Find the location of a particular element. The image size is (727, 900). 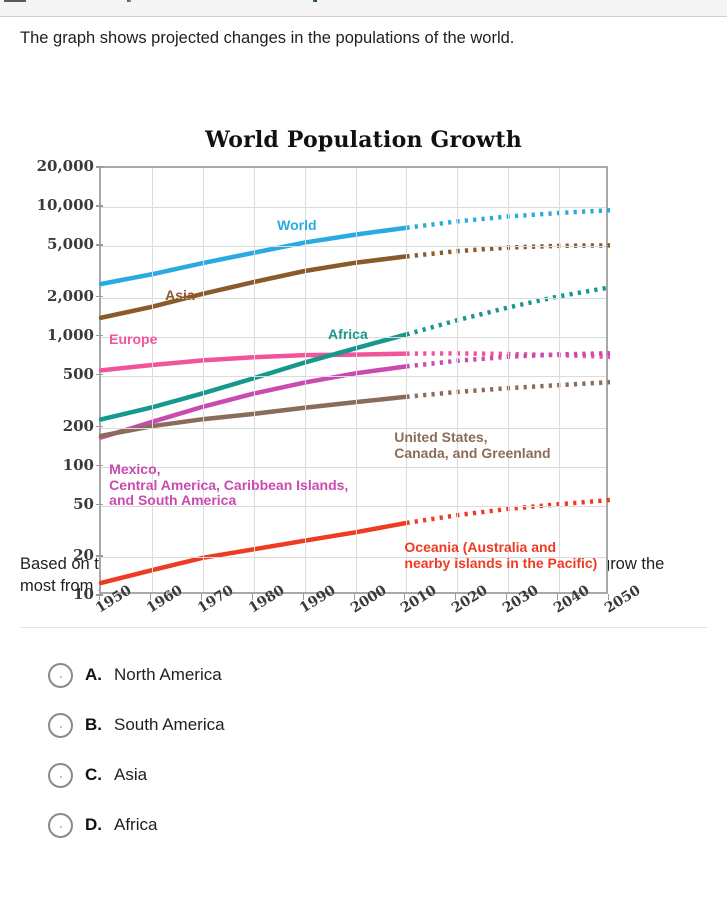

option-letter: A. is located at coordinates (93, 675).